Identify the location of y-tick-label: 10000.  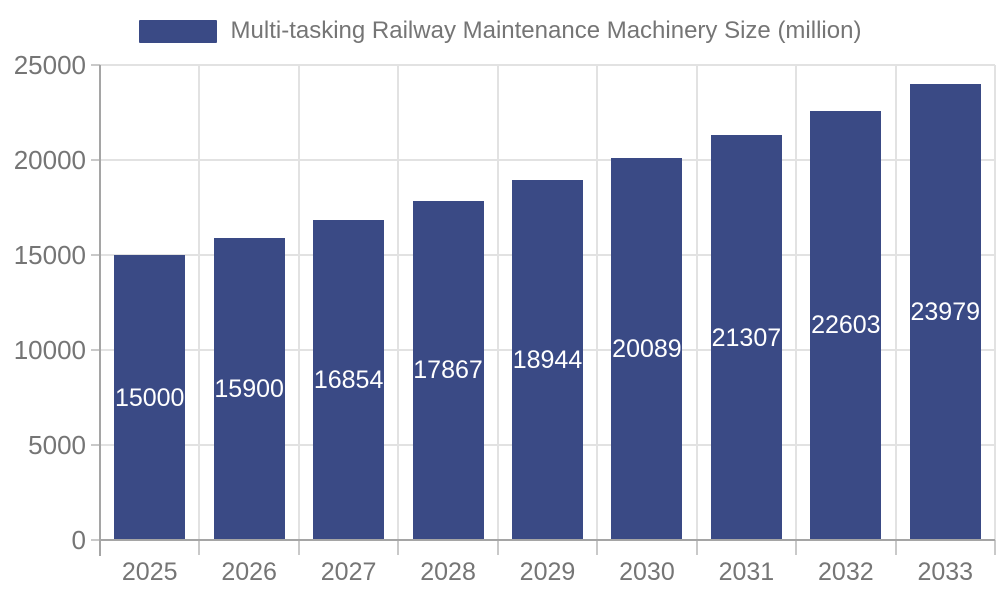
(49, 350).